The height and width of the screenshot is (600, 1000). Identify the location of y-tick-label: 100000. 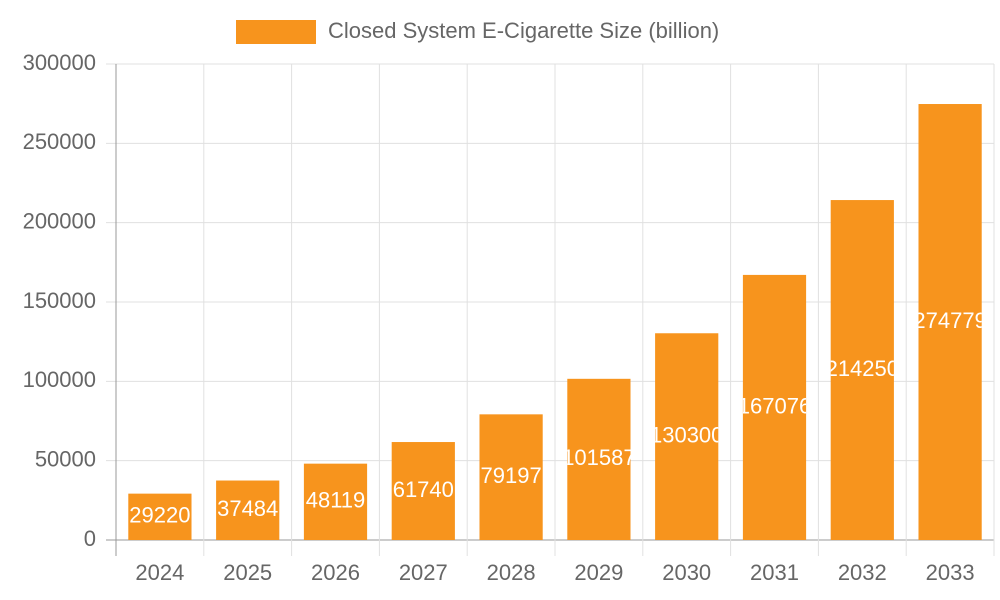
(59, 379).